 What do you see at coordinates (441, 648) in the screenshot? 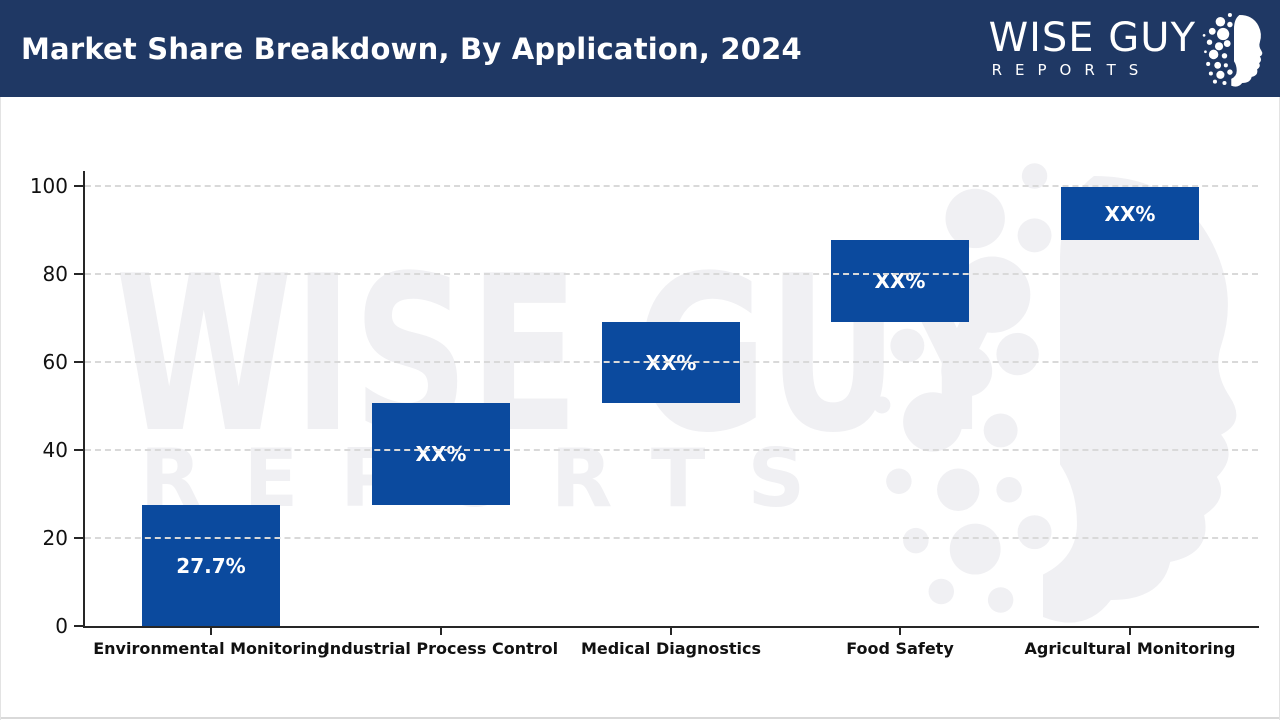
I see `category-label-industrial-process-control: Industrial Process Control` at bounding box center [441, 648].